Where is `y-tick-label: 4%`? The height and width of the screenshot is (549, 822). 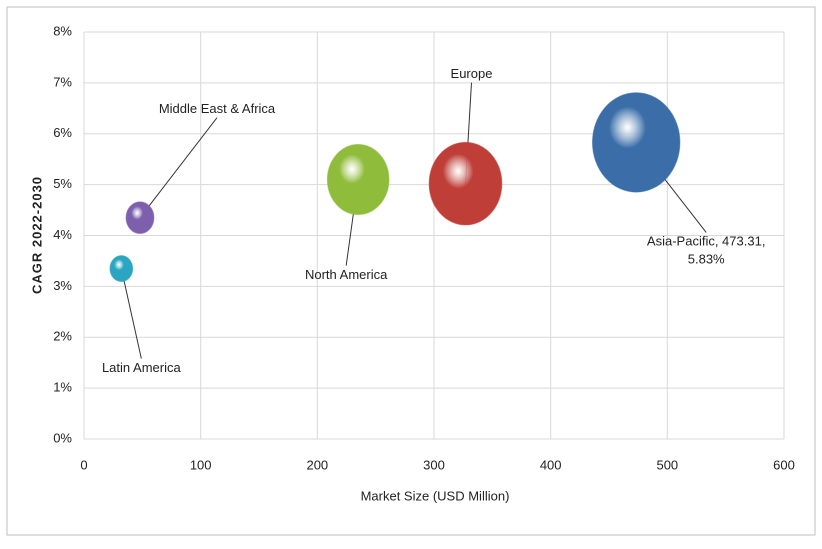 y-tick-label: 4% is located at coordinates (62, 234).